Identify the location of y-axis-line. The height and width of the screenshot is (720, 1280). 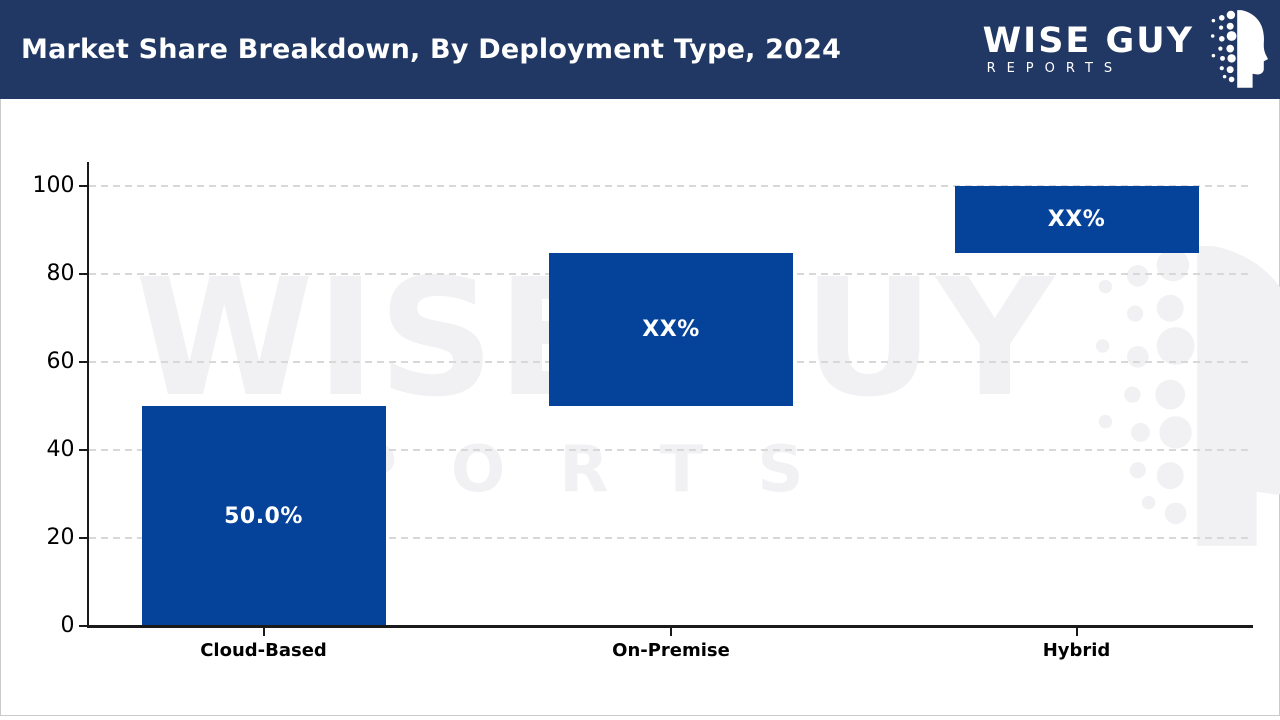
(87, 395).